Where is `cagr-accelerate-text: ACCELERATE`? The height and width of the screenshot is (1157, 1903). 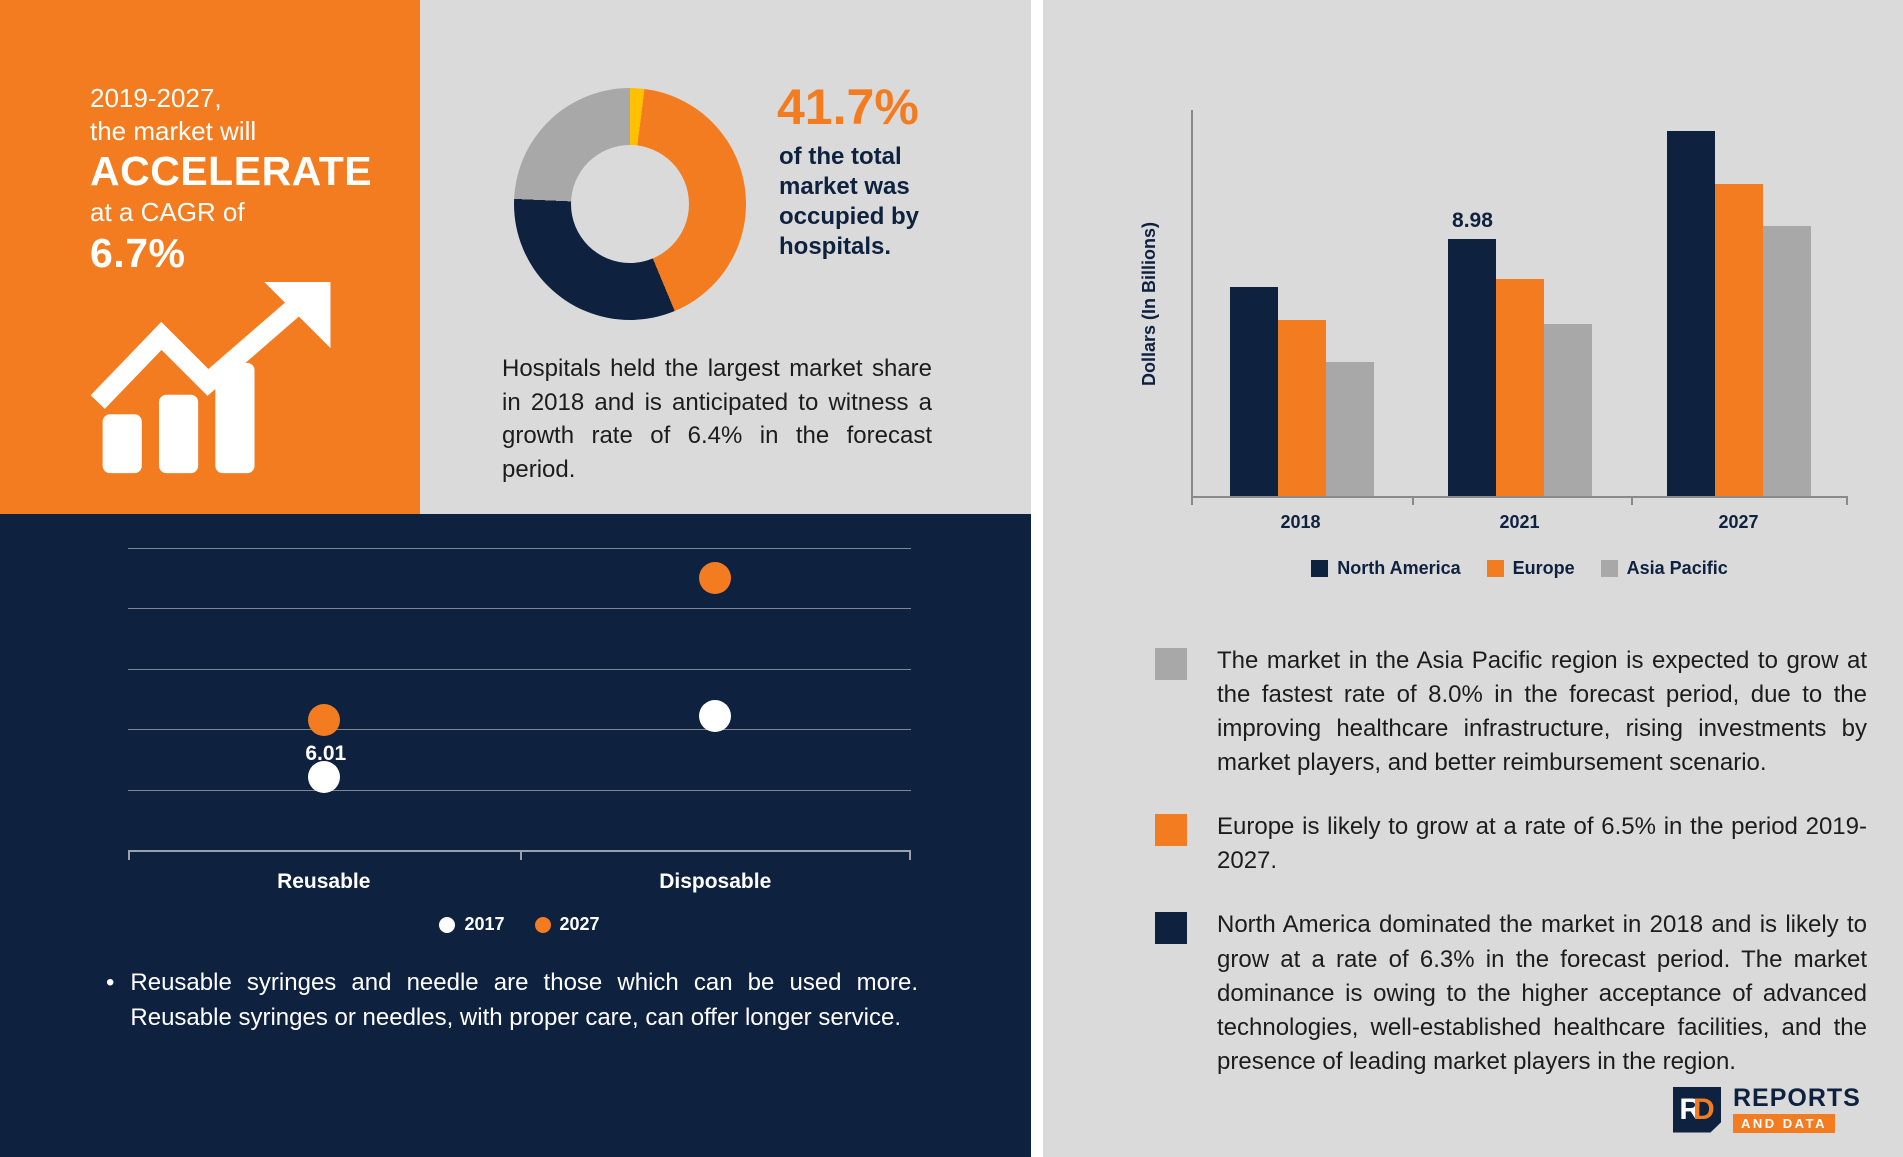 cagr-accelerate-text: ACCELERATE is located at coordinates (231, 171).